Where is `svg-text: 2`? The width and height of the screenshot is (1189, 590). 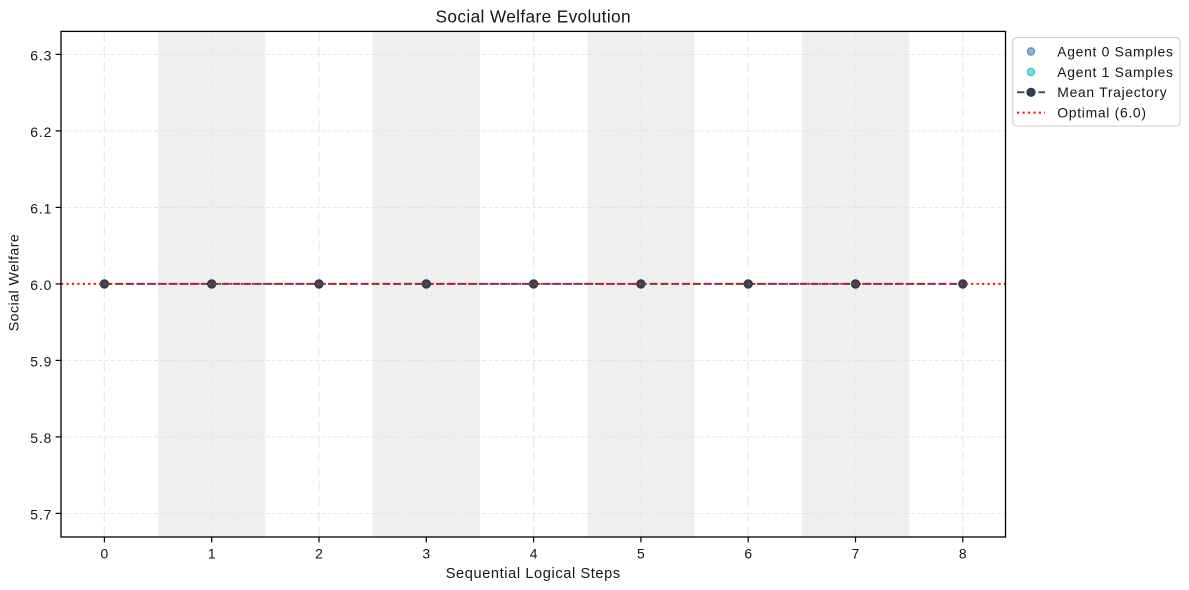
svg-text: 2 is located at coordinates (319, 554).